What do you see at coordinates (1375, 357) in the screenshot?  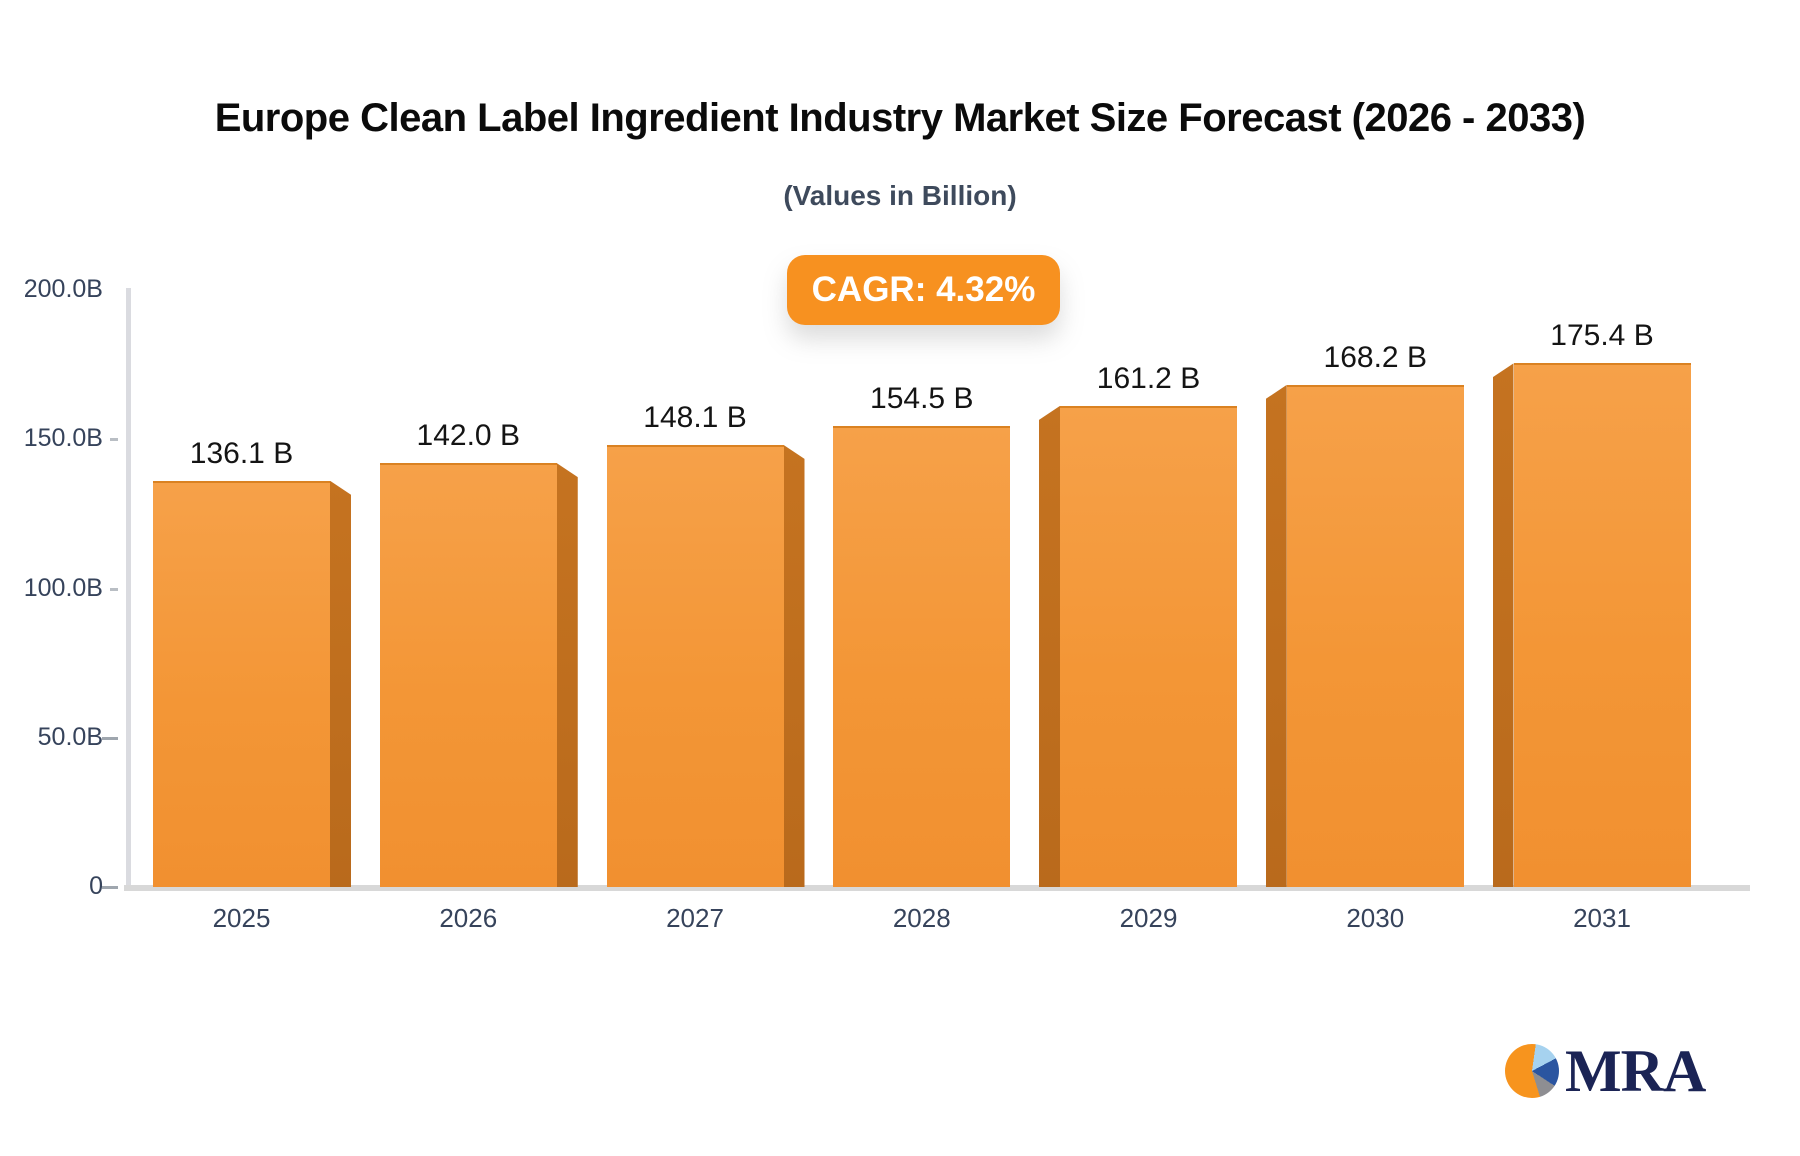 I see `bar-value-label: 168.2 B` at bounding box center [1375, 357].